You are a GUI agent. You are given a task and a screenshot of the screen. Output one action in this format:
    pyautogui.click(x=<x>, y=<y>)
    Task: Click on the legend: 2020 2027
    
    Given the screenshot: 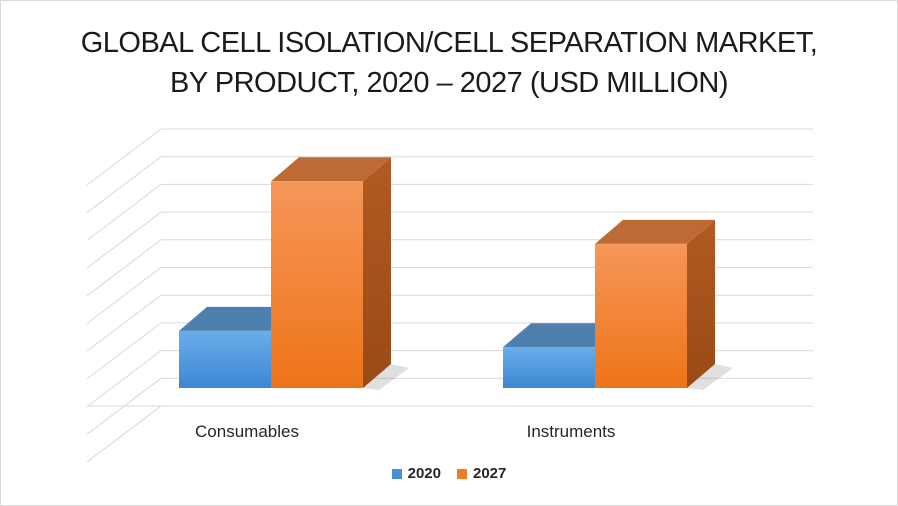 What is the action you would take?
    pyautogui.click(x=449, y=473)
    